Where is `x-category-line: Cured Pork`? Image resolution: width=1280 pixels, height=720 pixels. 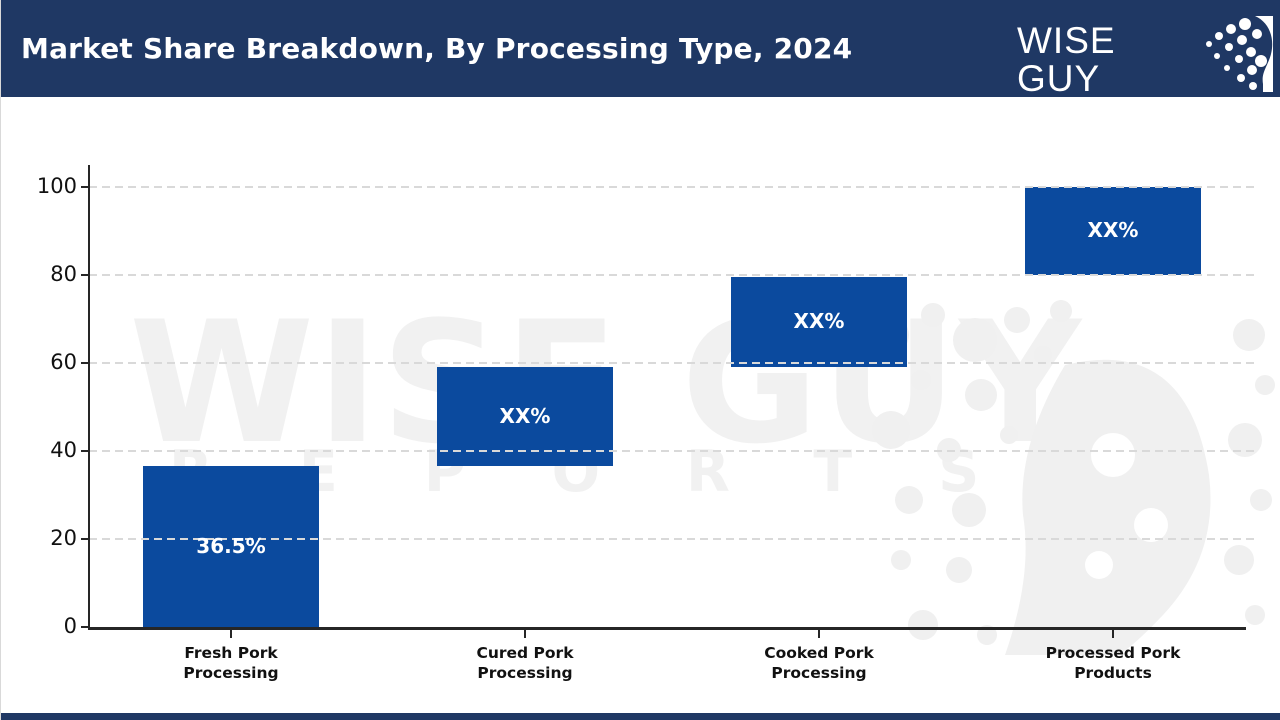
x-category-line: Cured Pork is located at coordinates (525, 653).